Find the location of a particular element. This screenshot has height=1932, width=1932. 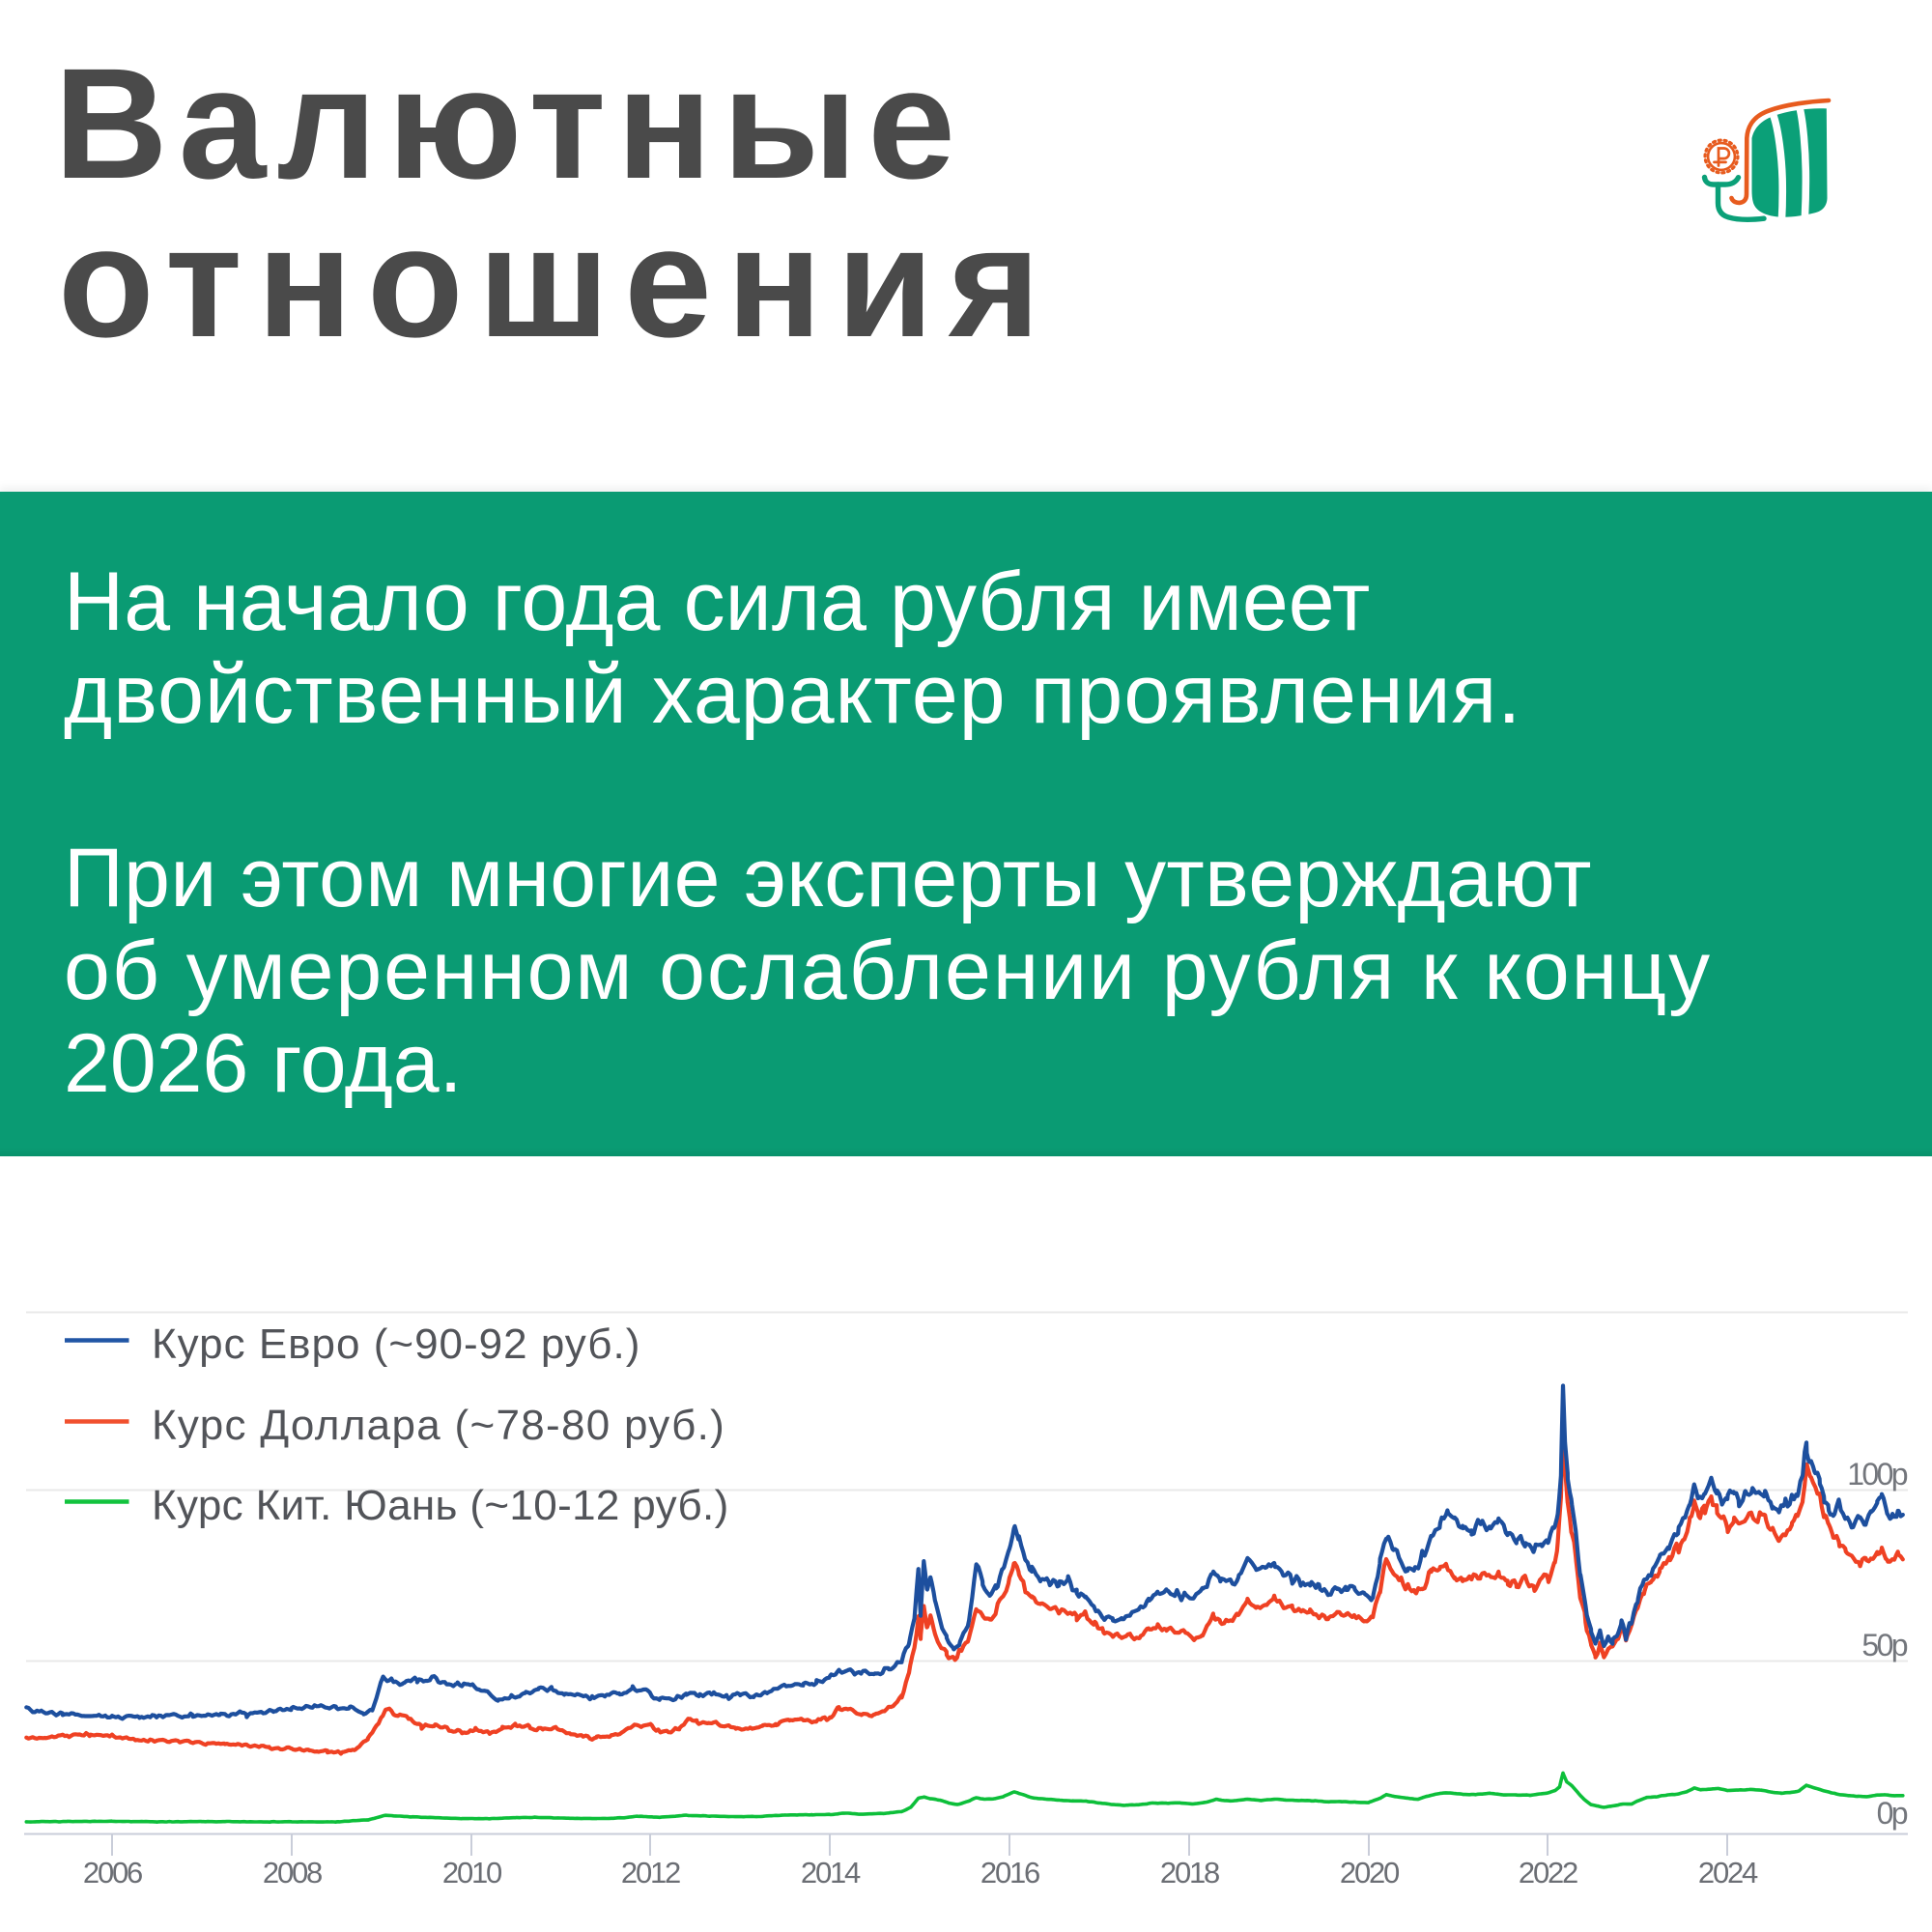

svg-text: 100p is located at coordinates (1877, 1474).